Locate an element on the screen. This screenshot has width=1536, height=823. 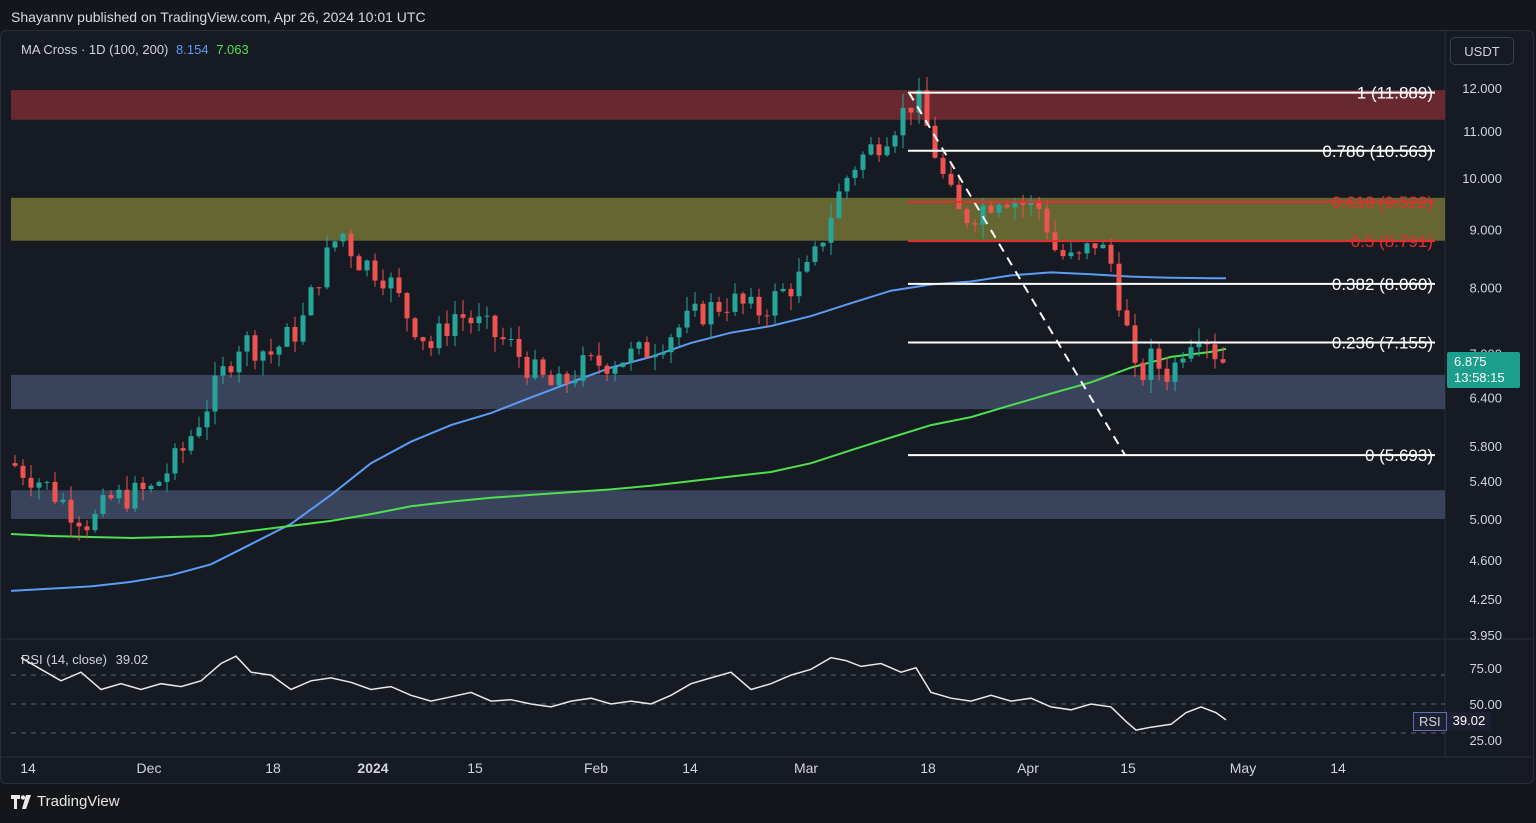
currency-button: USDT is located at coordinates (1482, 51).